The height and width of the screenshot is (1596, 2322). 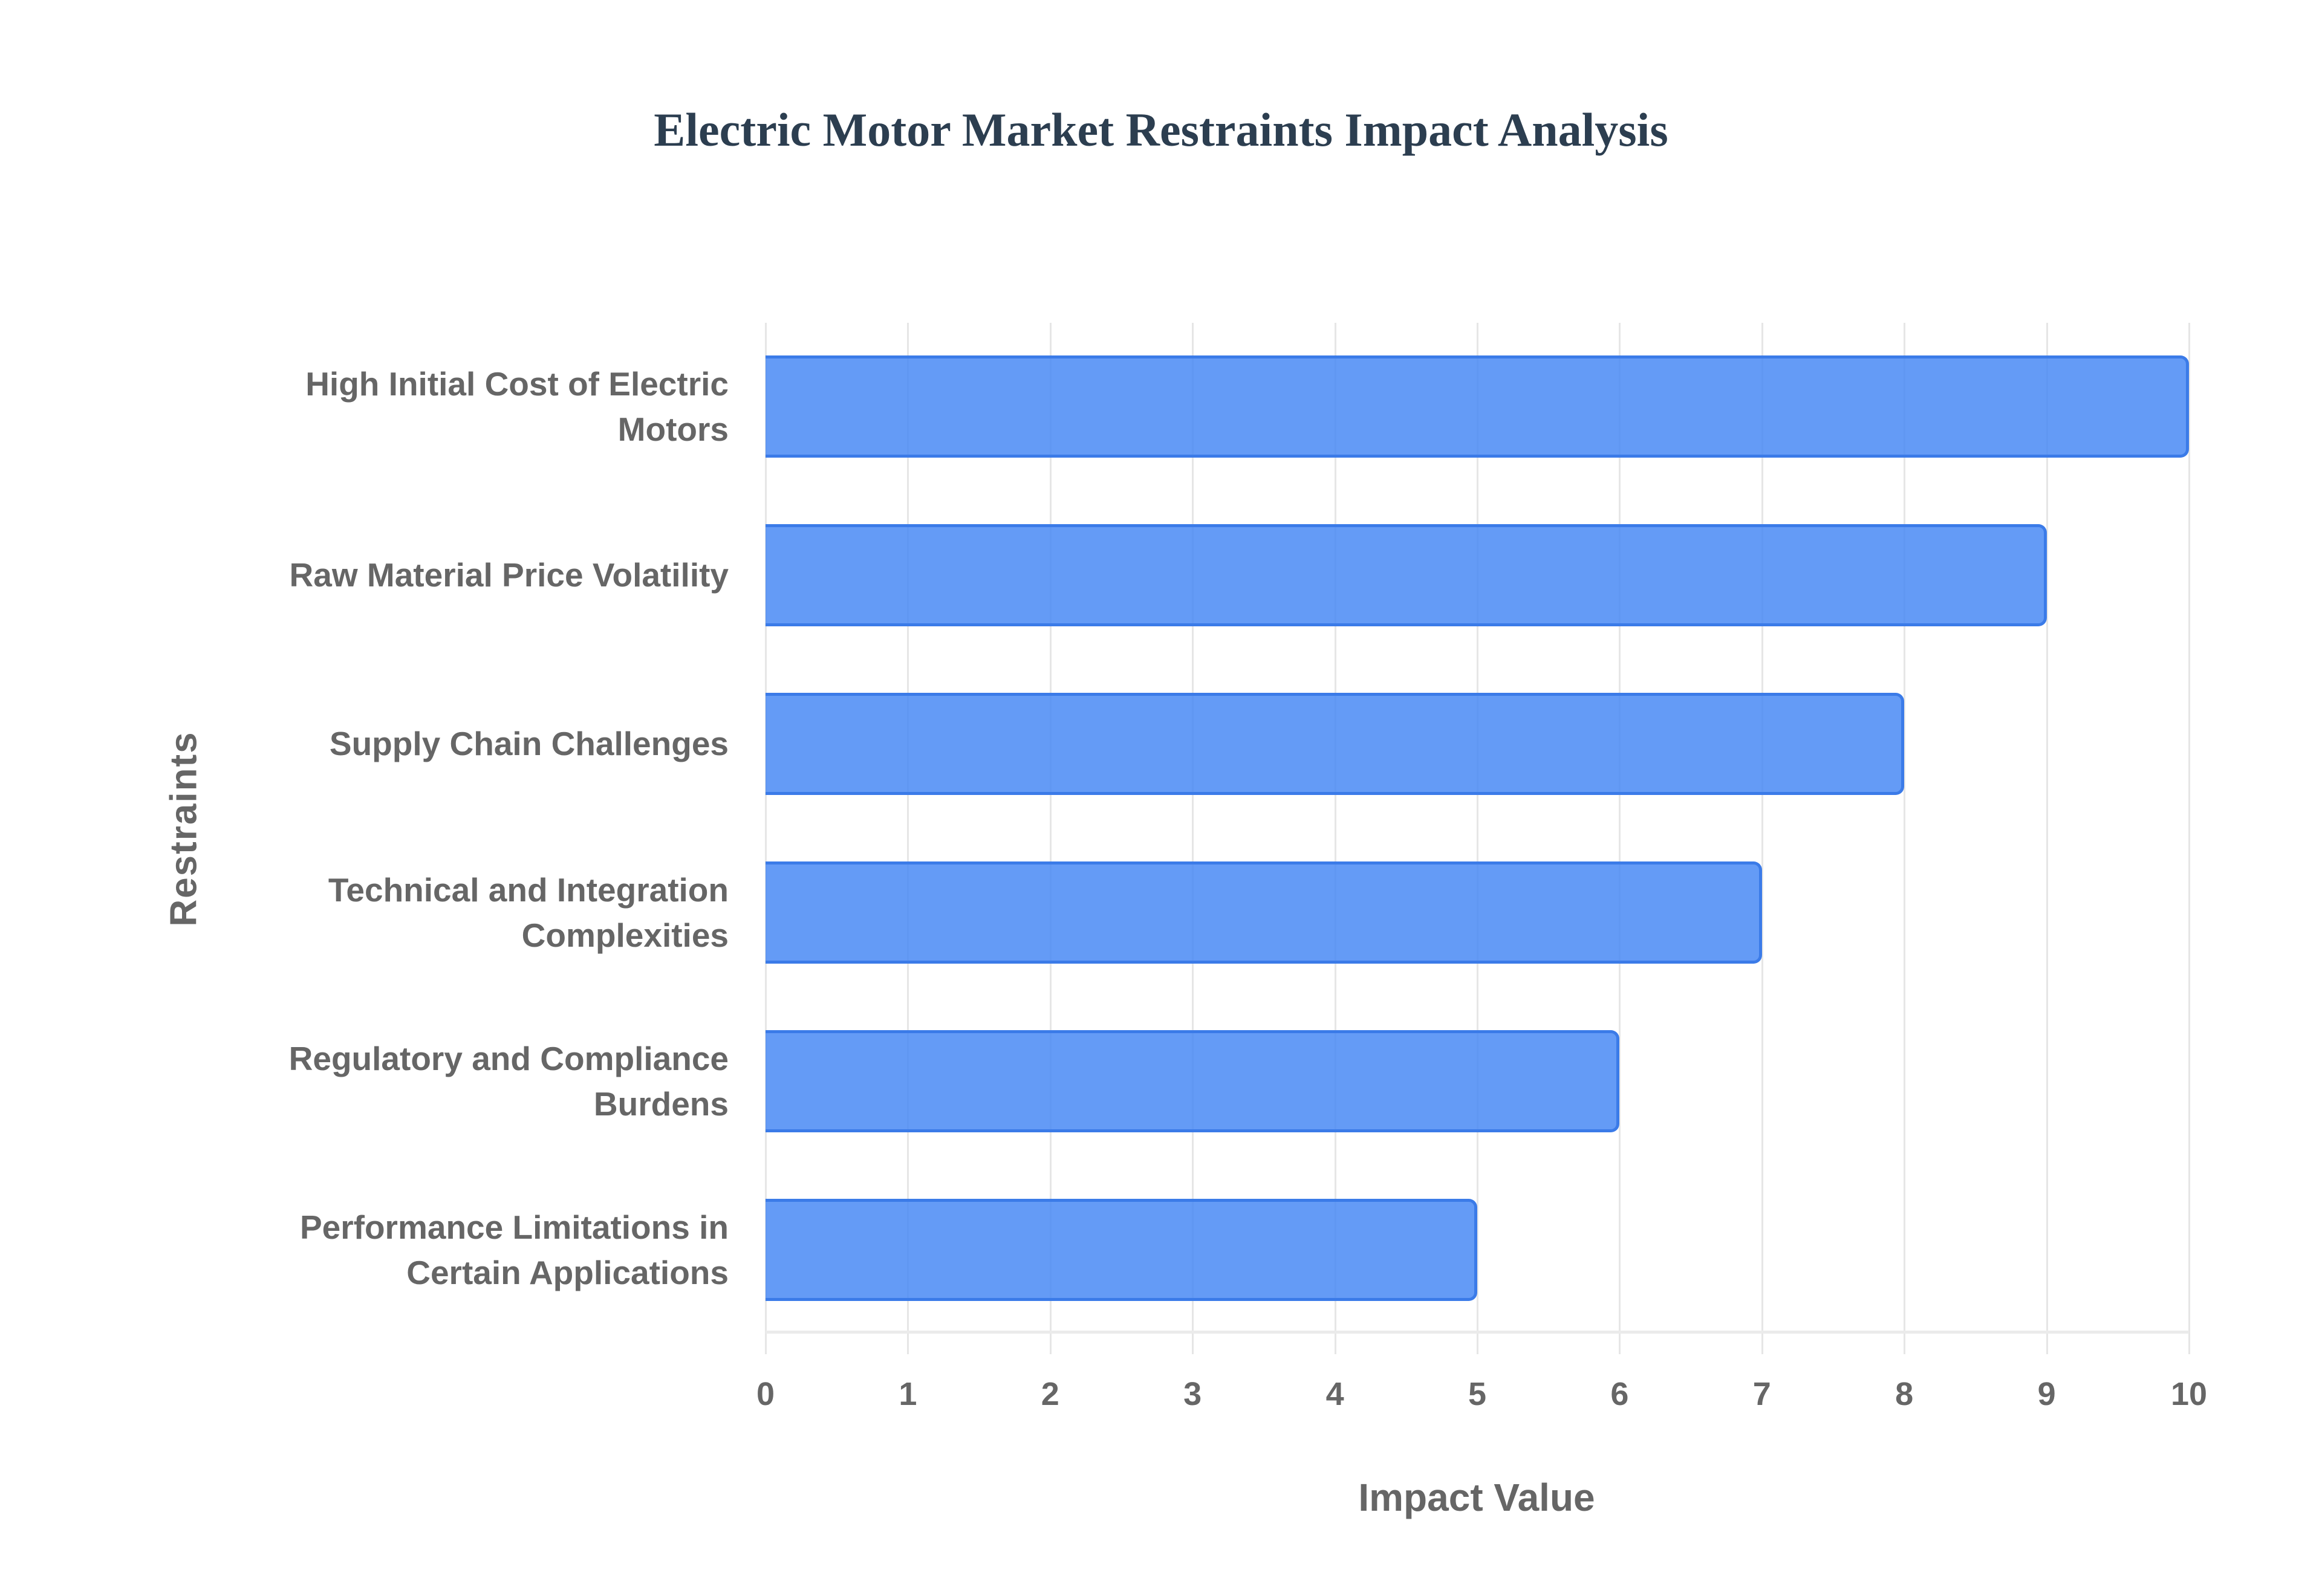 I want to click on x-tick-label: 4, so click(x=1334, y=1394).